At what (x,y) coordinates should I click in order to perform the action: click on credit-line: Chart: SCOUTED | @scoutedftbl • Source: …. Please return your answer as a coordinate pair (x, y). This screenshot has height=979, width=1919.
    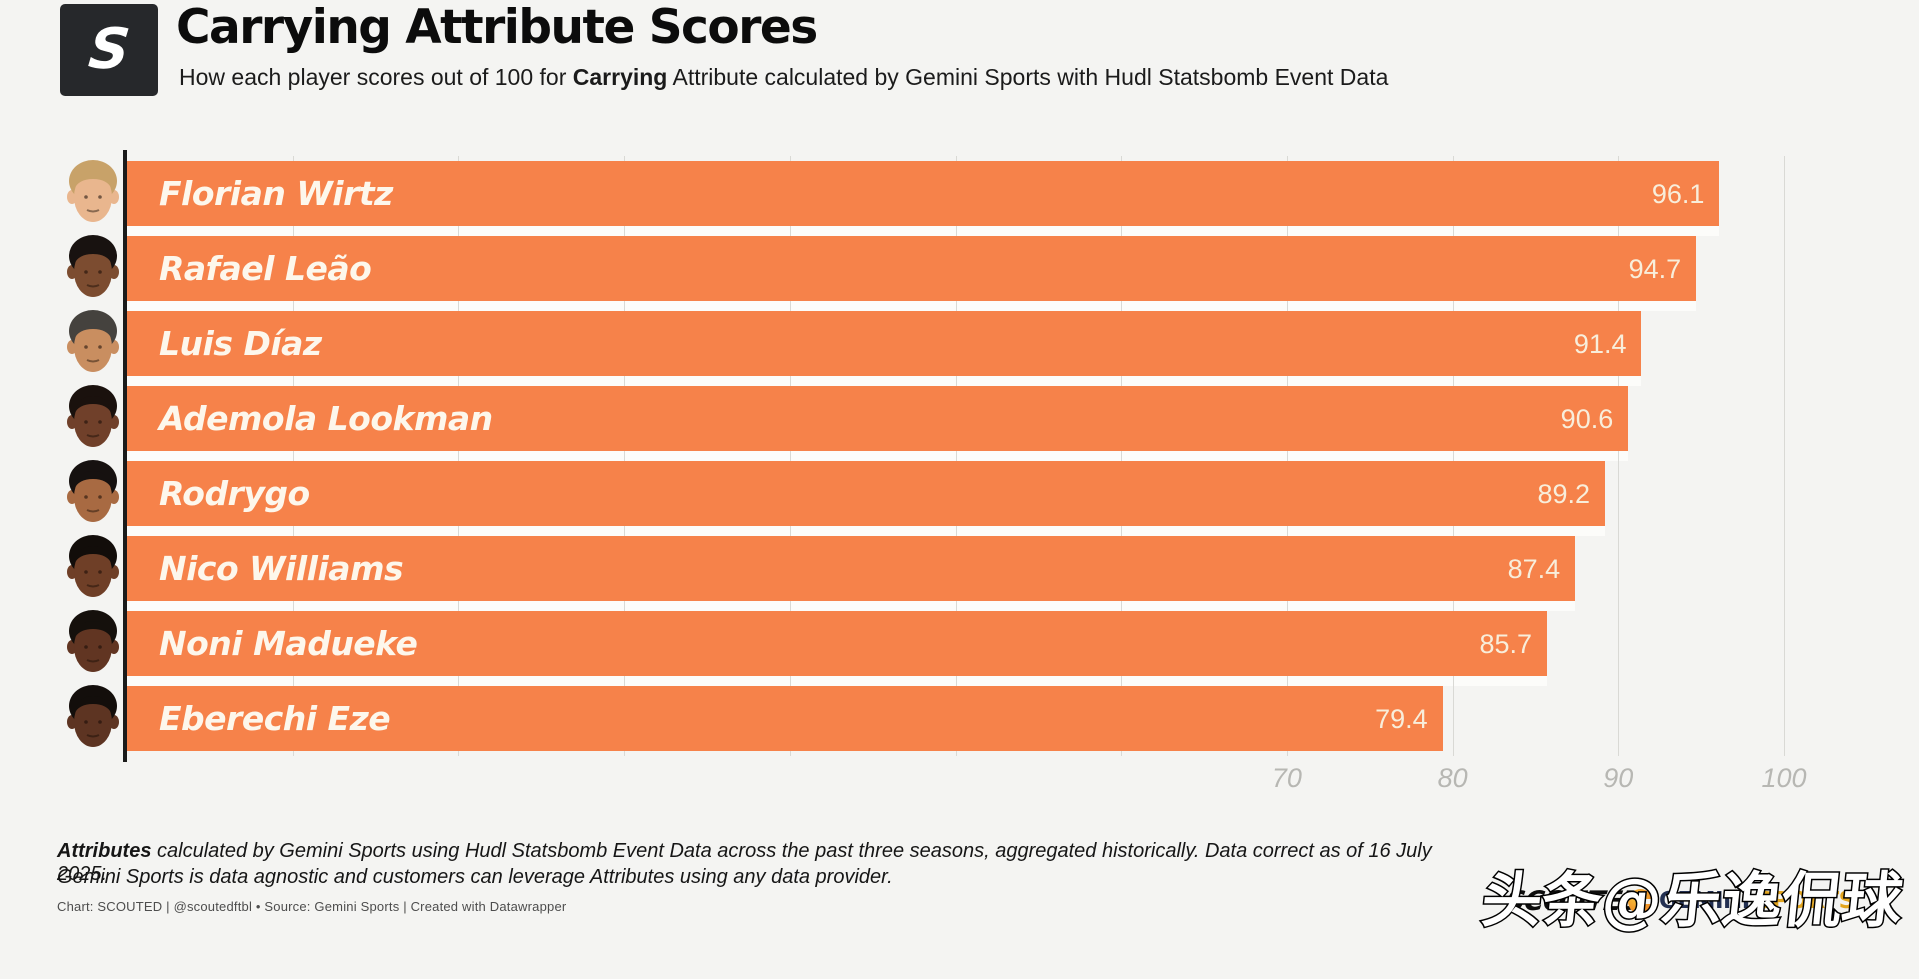
    Looking at the image, I should click on (312, 906).